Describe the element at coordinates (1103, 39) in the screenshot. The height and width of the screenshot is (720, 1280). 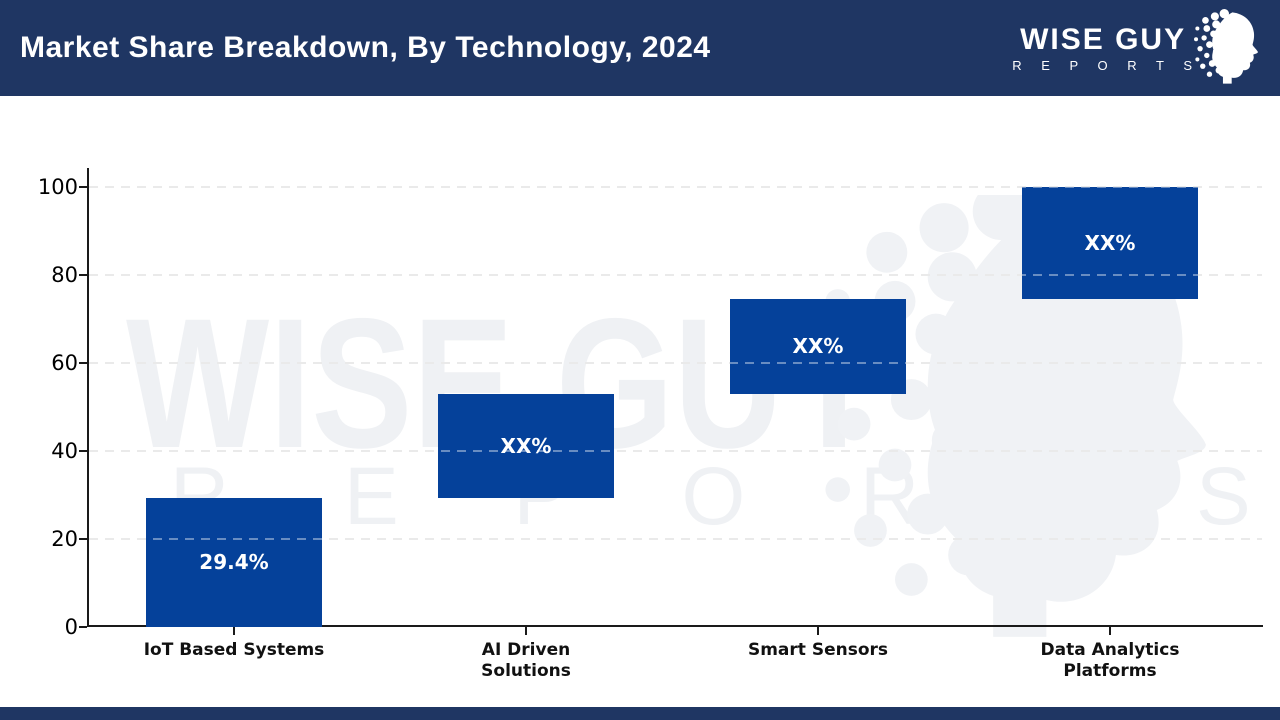
I see `brand-name-text: WISE GUY` at that location.